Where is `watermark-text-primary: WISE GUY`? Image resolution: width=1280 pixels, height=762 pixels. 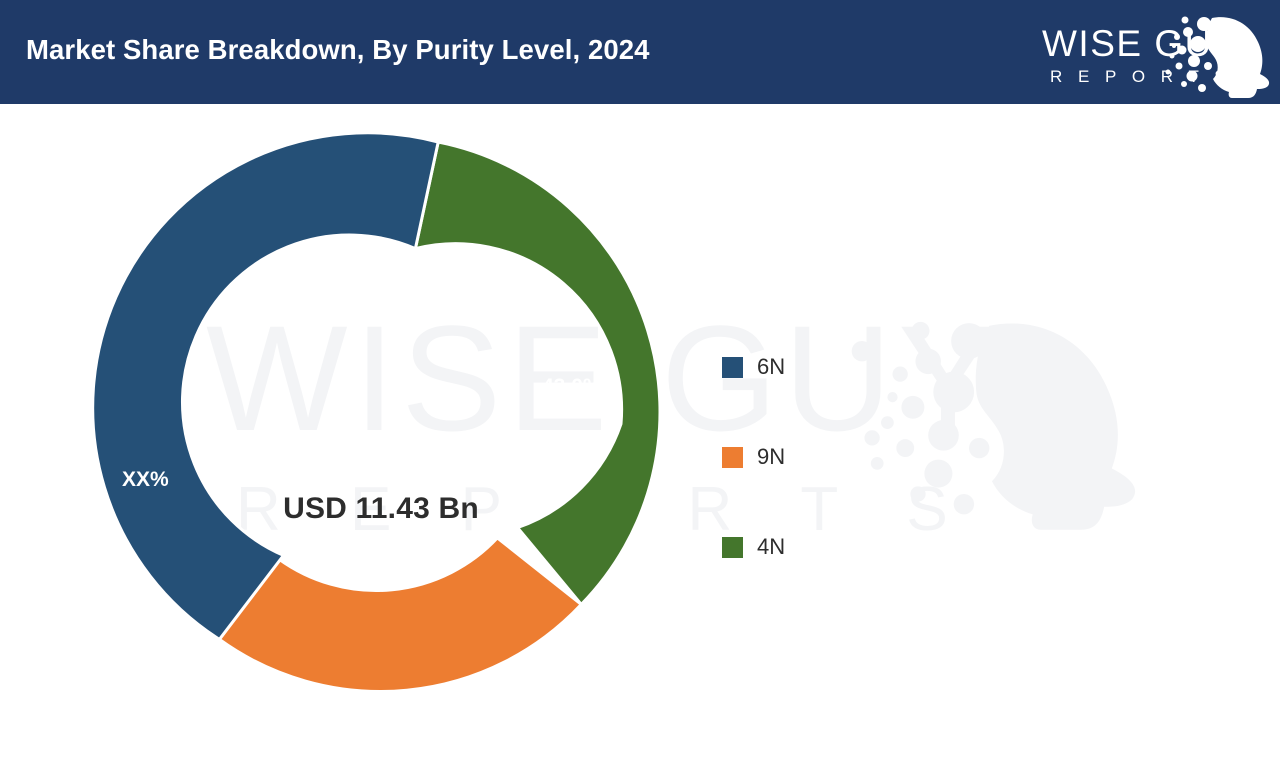 watermark-text-primary: WISE GUY is located at coordinates (605, 378).